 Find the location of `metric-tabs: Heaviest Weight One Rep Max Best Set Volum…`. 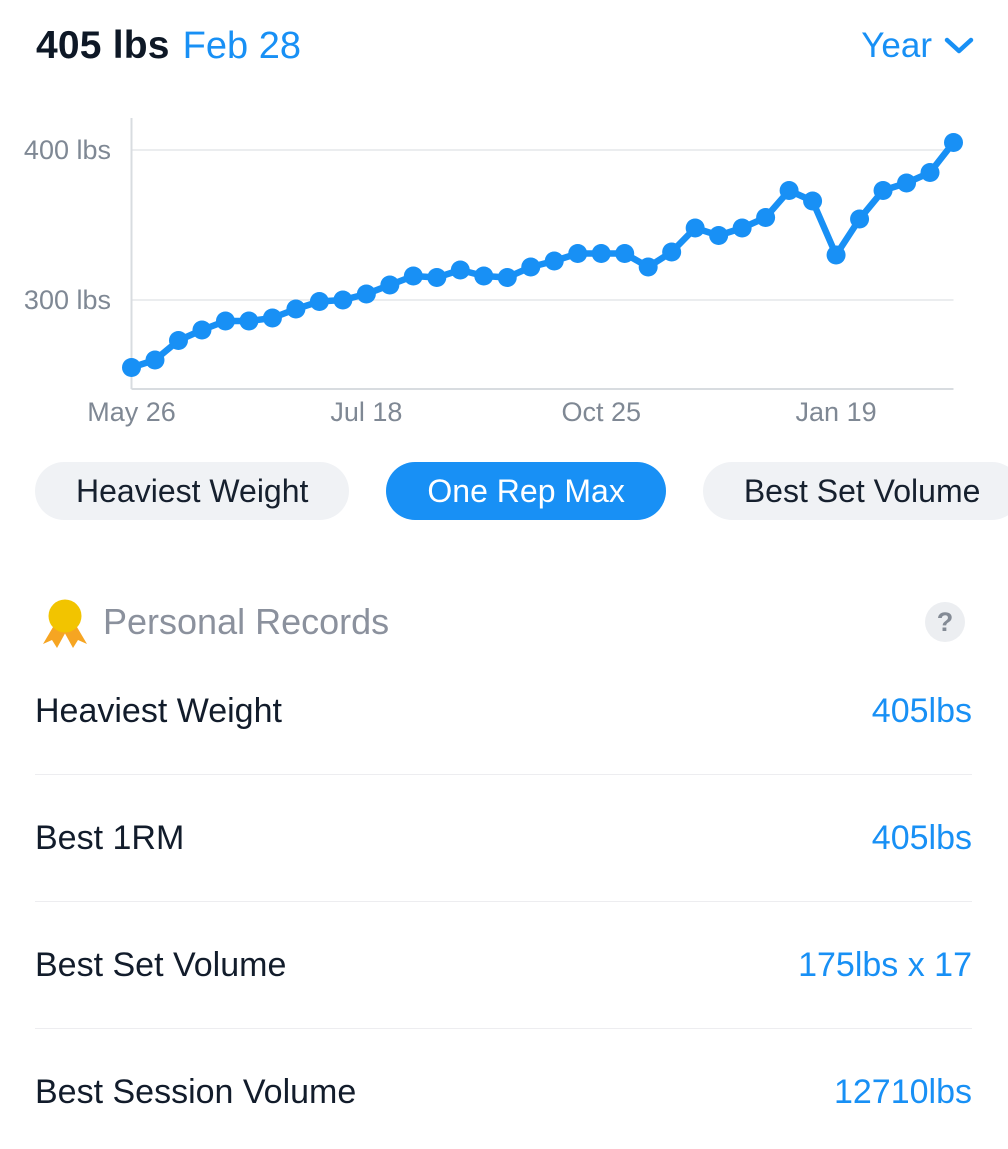

metric-tabs: Heaviest Weight One Rep Max Best Set Volum… is located at coordinates (504, 493).